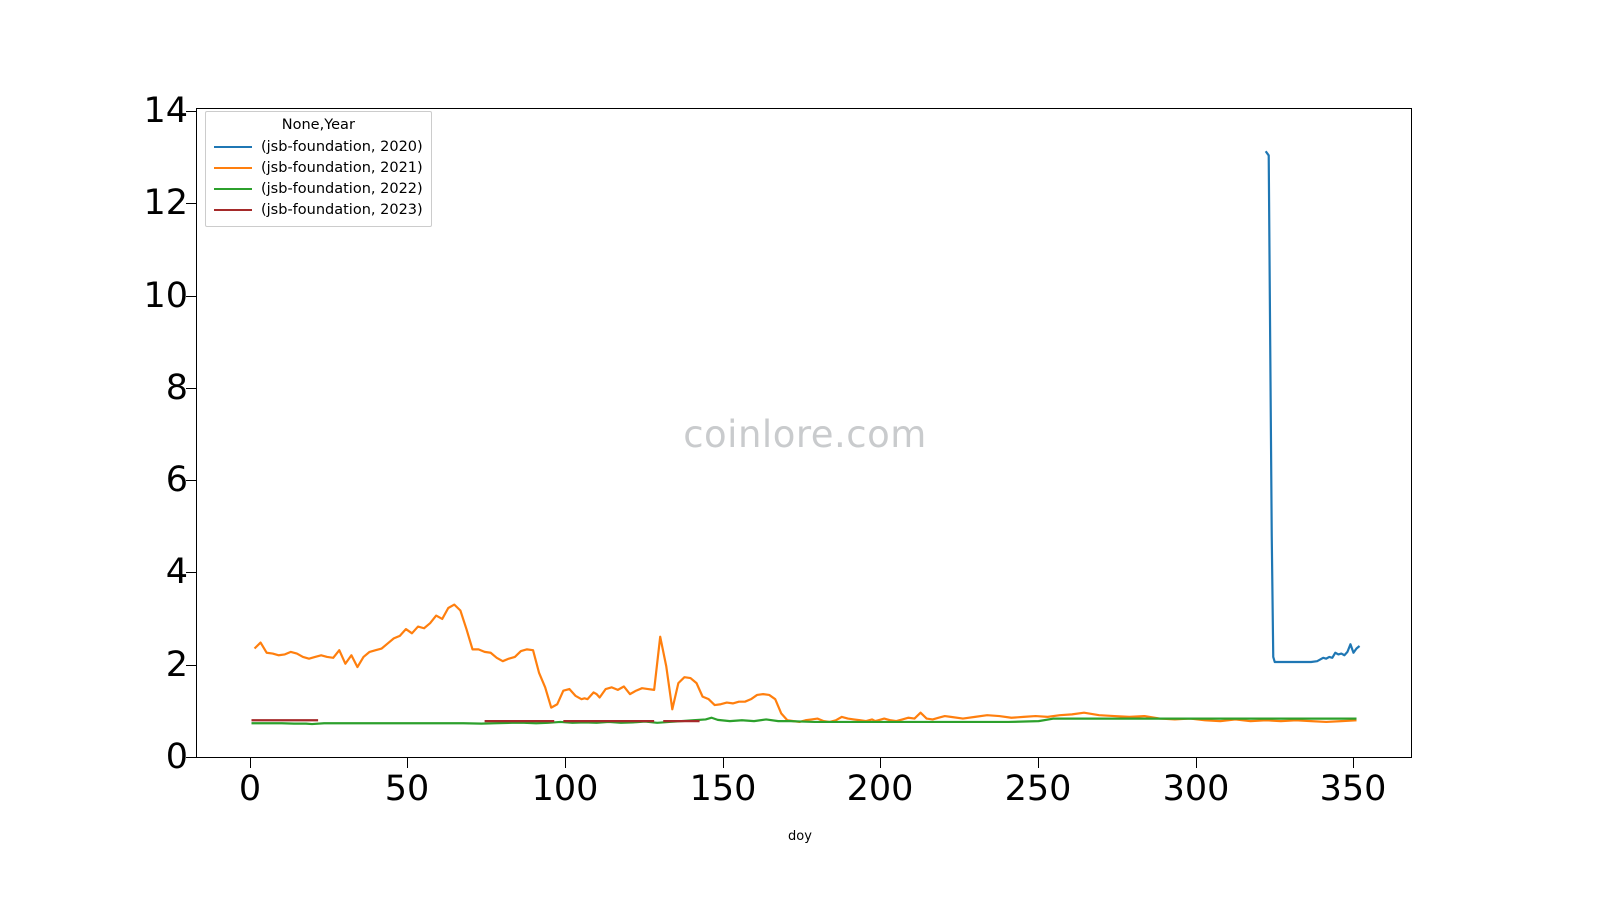 The height and width of the screenshot is (900, 1600). I want to click on x-axis-label: doy, so click(800, 836).